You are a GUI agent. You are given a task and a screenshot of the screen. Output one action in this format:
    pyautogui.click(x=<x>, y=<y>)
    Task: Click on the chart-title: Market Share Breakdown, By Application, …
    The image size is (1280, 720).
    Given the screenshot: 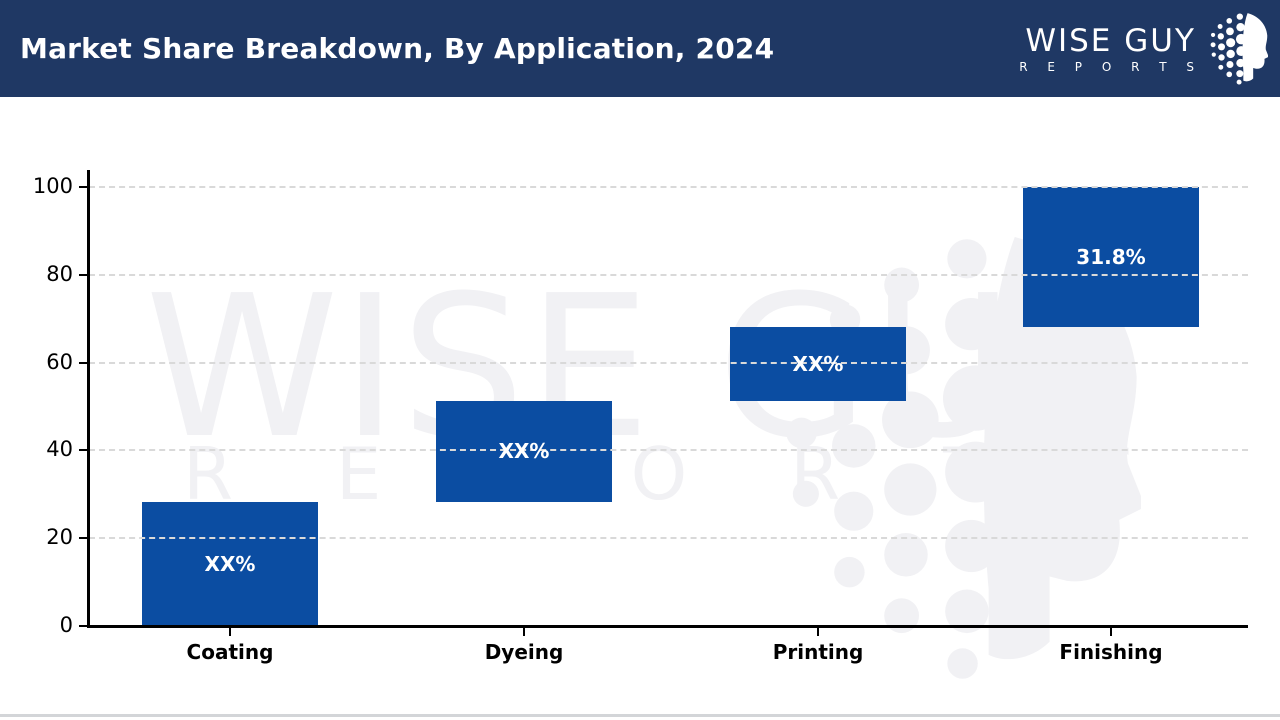 What is the action you would take?
    pyautogui.click(x=397, y=48)
    